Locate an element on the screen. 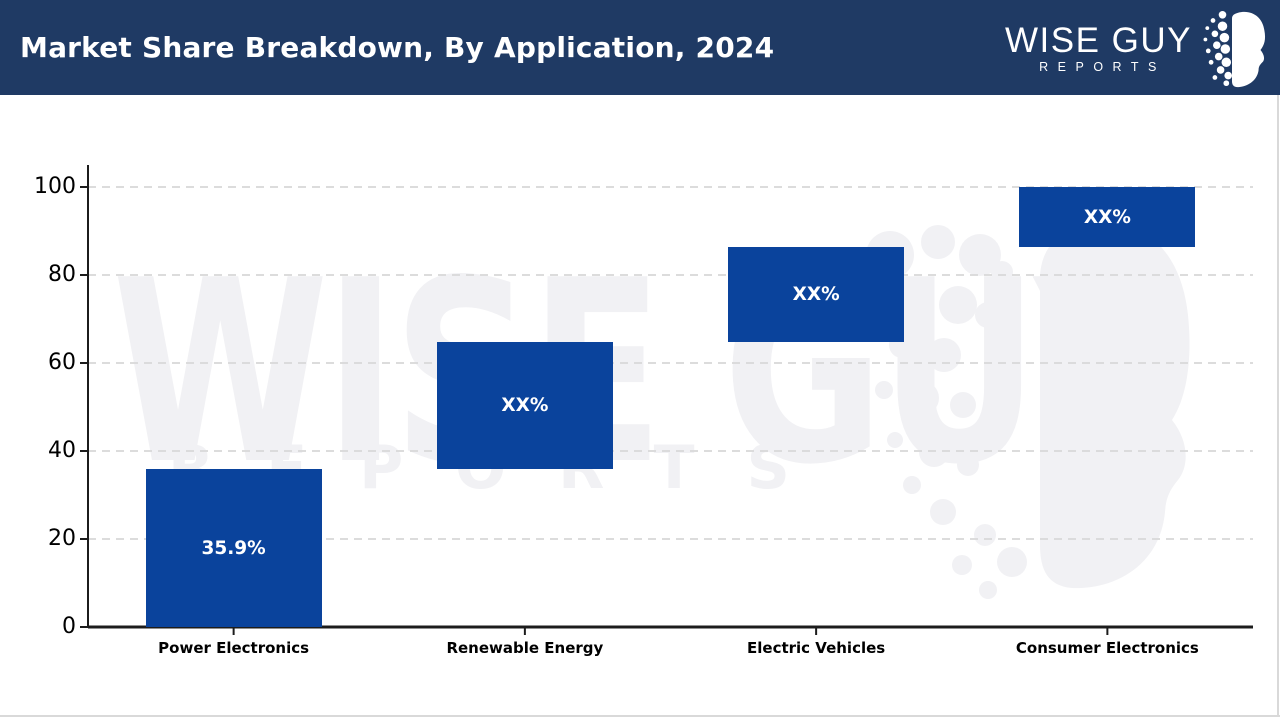 The width and height of the screenshot is (1280, 720). category-label: Electric Vehicles is located at coordinates (816, 648).